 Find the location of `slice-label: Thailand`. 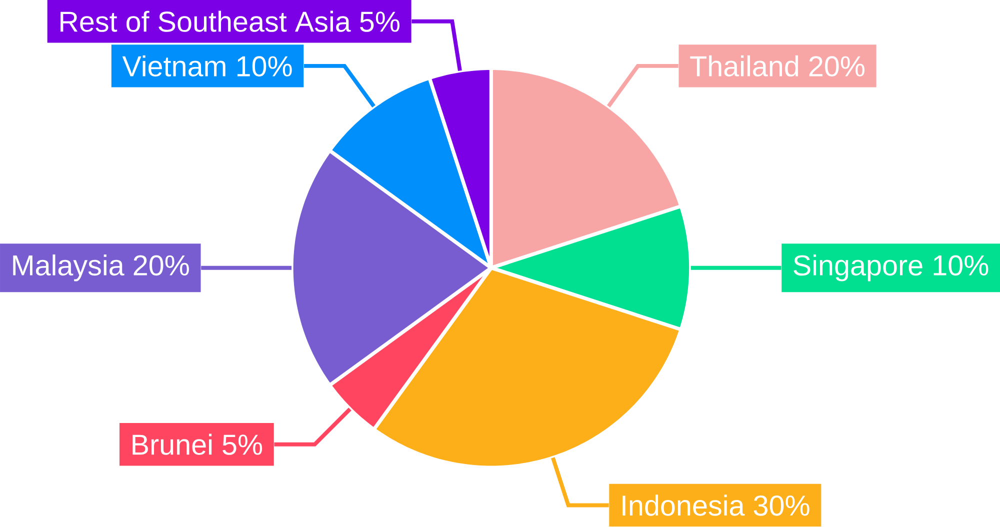

slice-label: Thailand is located at coordinates (744, 66).